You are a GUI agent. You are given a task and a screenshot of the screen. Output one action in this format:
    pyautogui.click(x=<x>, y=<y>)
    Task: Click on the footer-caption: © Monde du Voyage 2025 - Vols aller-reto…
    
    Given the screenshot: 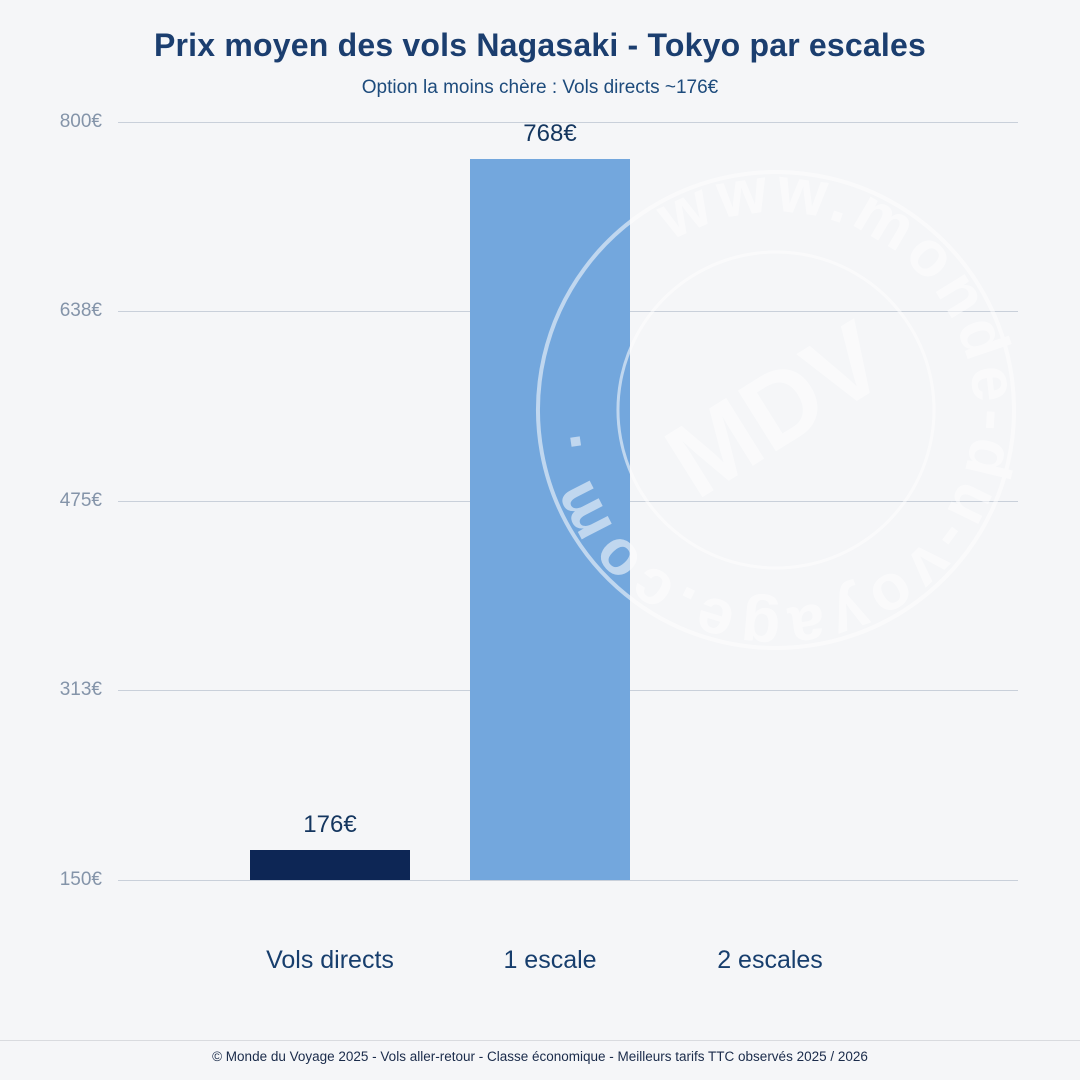 What is the action you would take?
    pyautogui.click(x=540, y=1056)
    